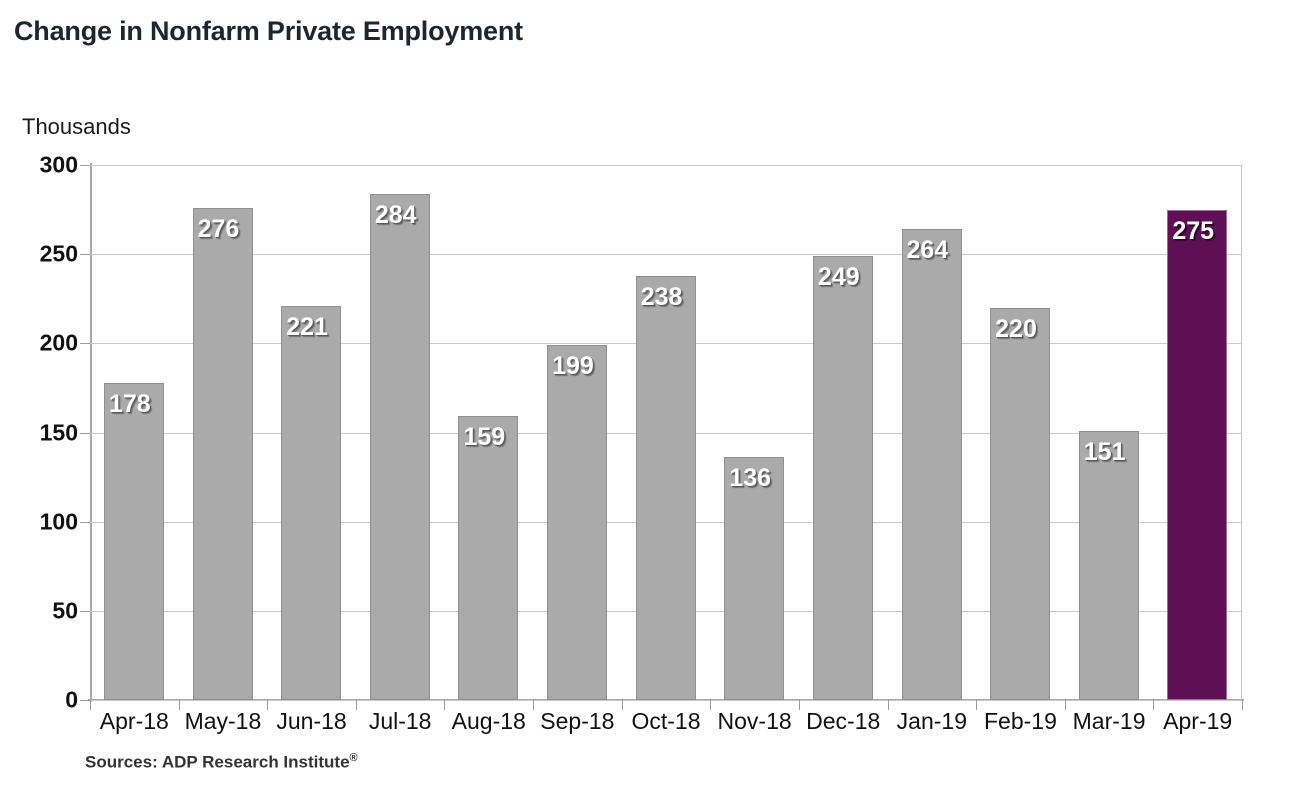  I want to click on bar-slot: 275, so click(1197, 432).